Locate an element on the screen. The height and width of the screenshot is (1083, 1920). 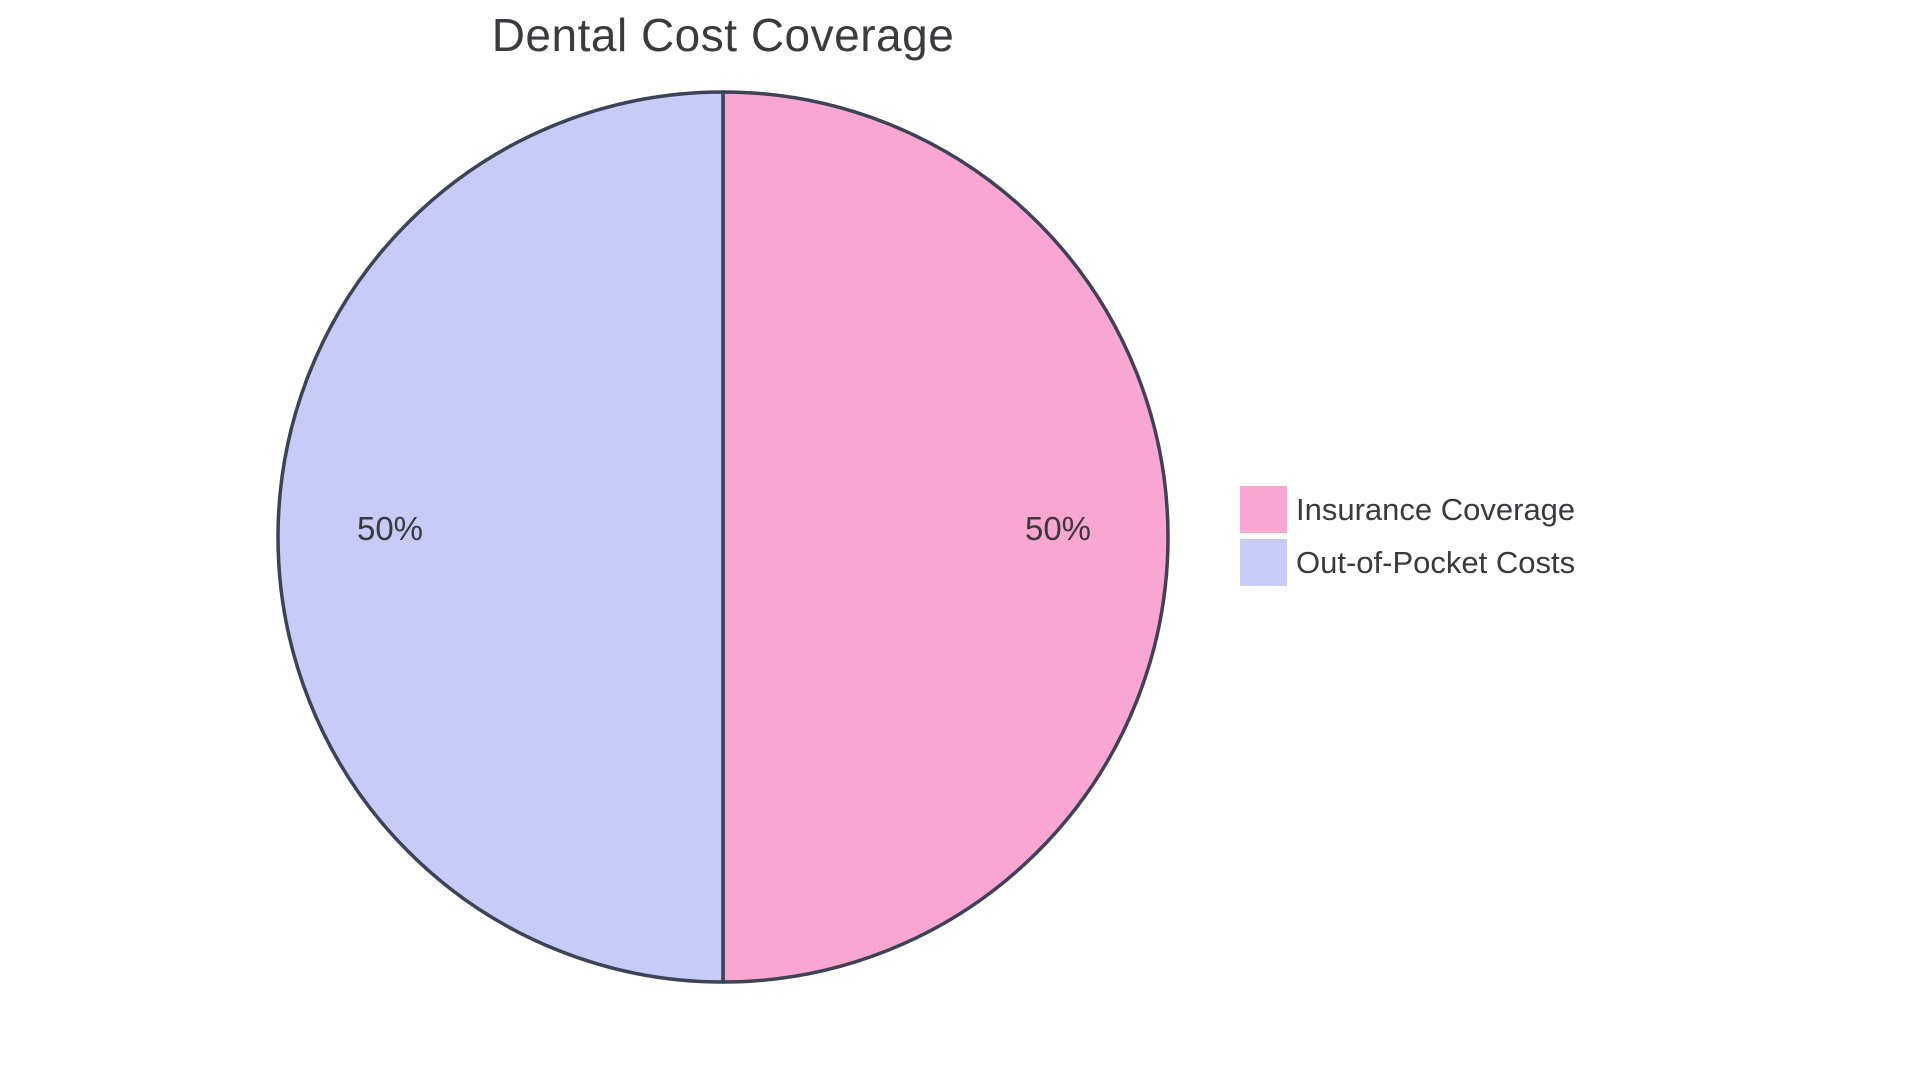
legend-swatch-insurance-coverage is located at coordinates (1263, 509).